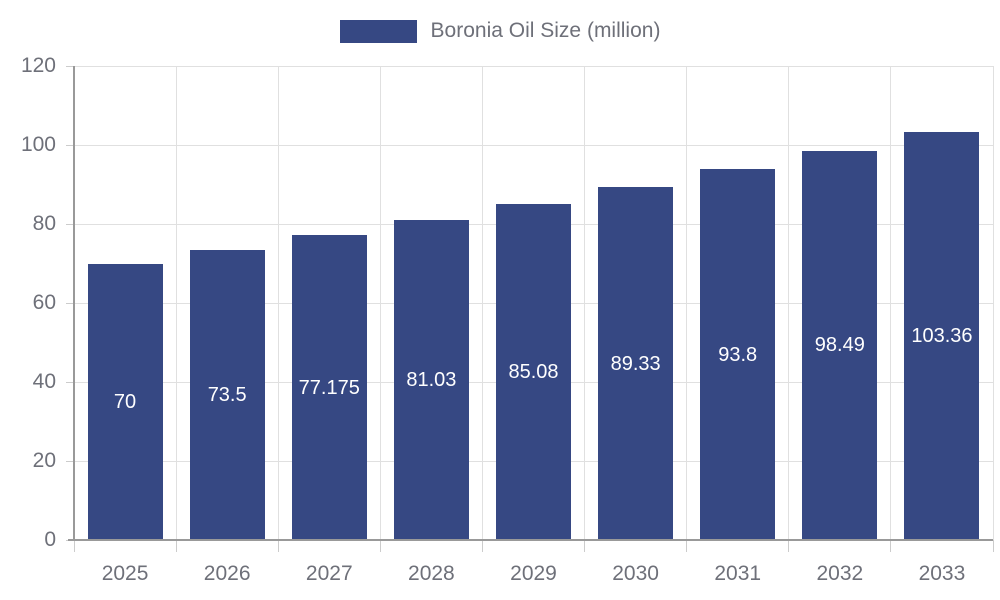  What do you see at coordinates (431, 573) in the screenshot?
I see `x-axis-category-label: 2028` at bounding box center [431, 573].